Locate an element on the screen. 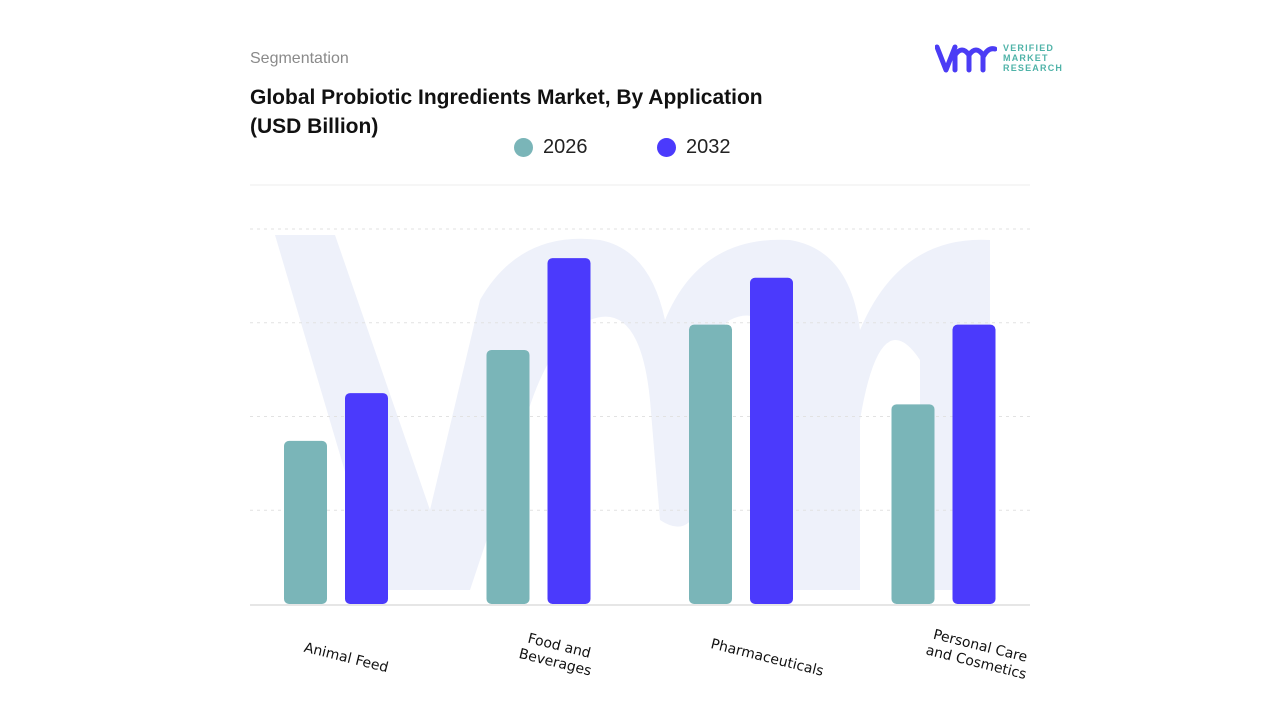 Image resolution: width=1280 pixels, height=720 pixels. legend-label: 2032 is located at coordinates (708, 147).